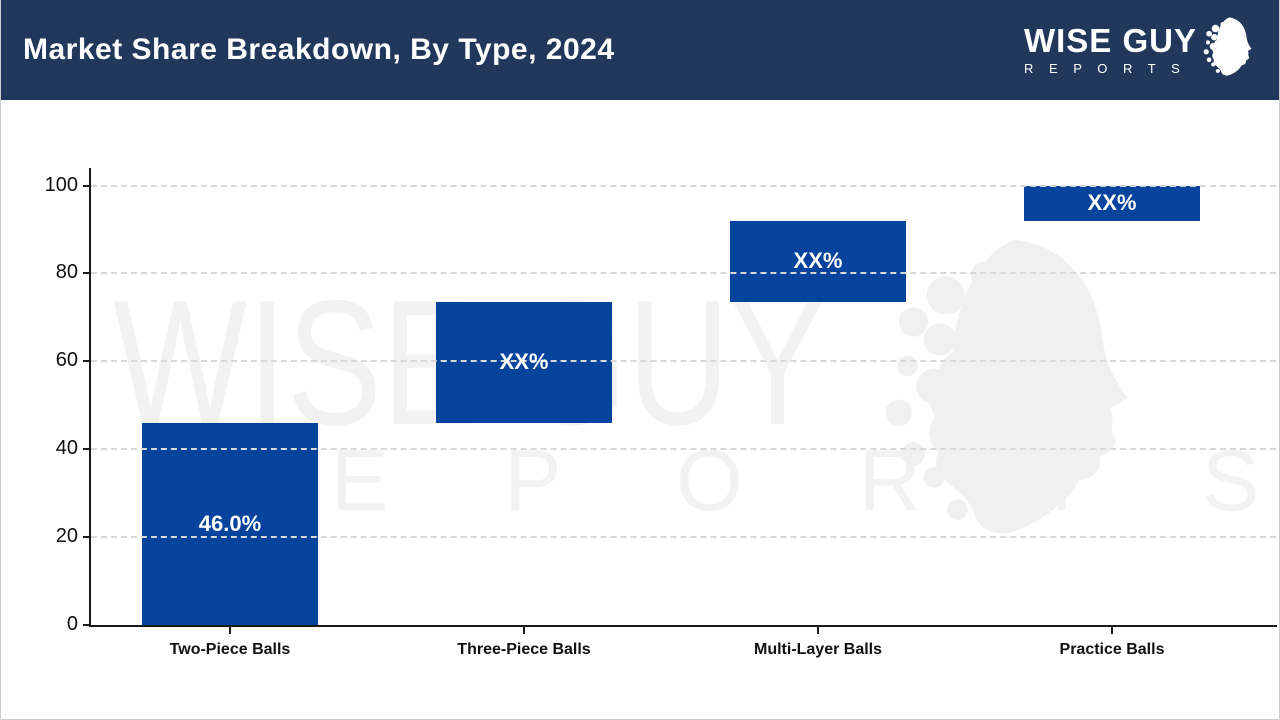 Image resolution: width=1280 pixels, height=720 pixels. I want to click on x-category-label-practice-balls: Practice Balls, so click(1112, 649).